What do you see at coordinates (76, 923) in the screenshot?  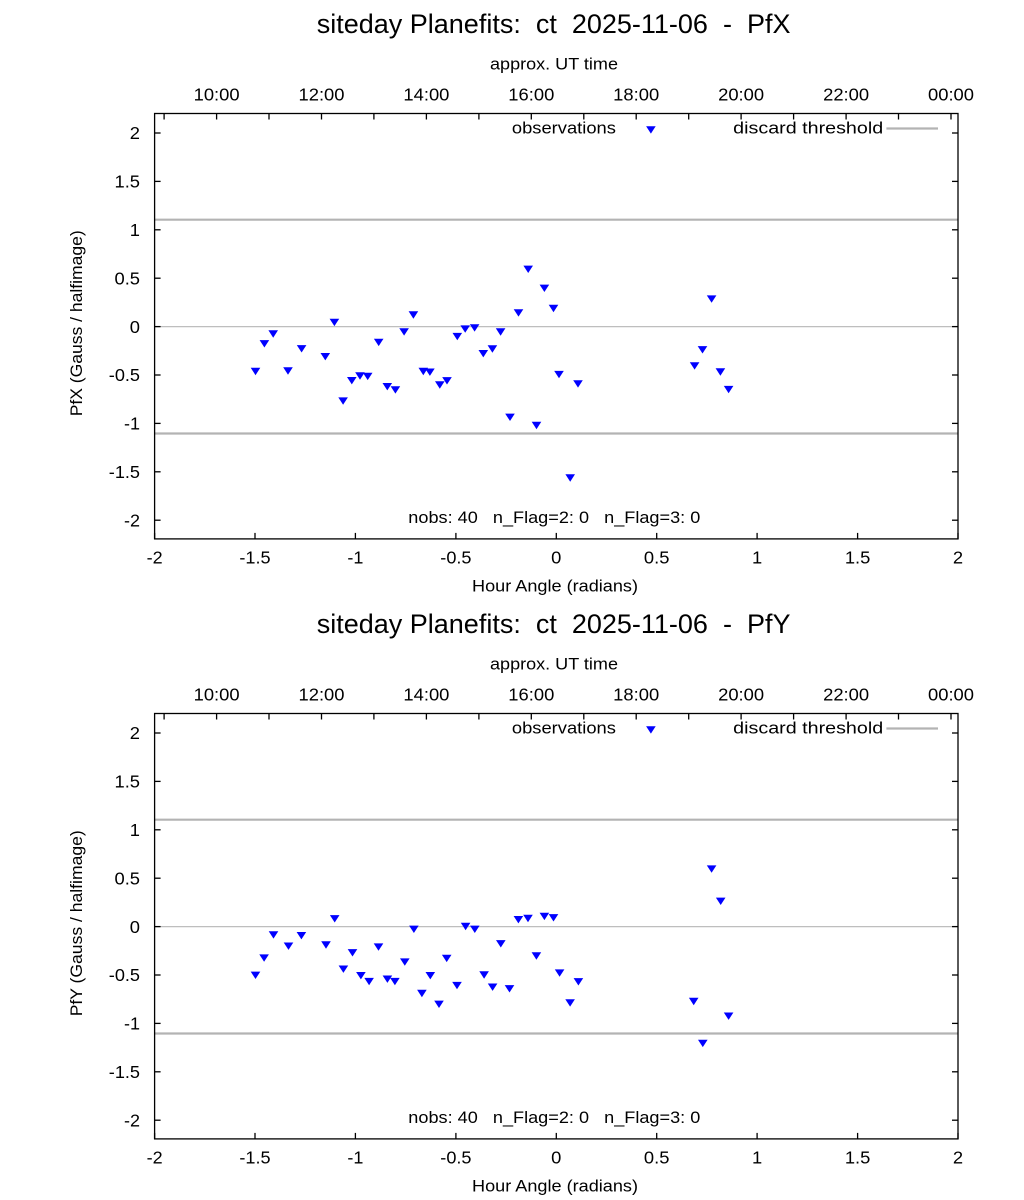 I see `svg-text: PfY (Gauss / halfimage)` at bounding box center [76, 923].